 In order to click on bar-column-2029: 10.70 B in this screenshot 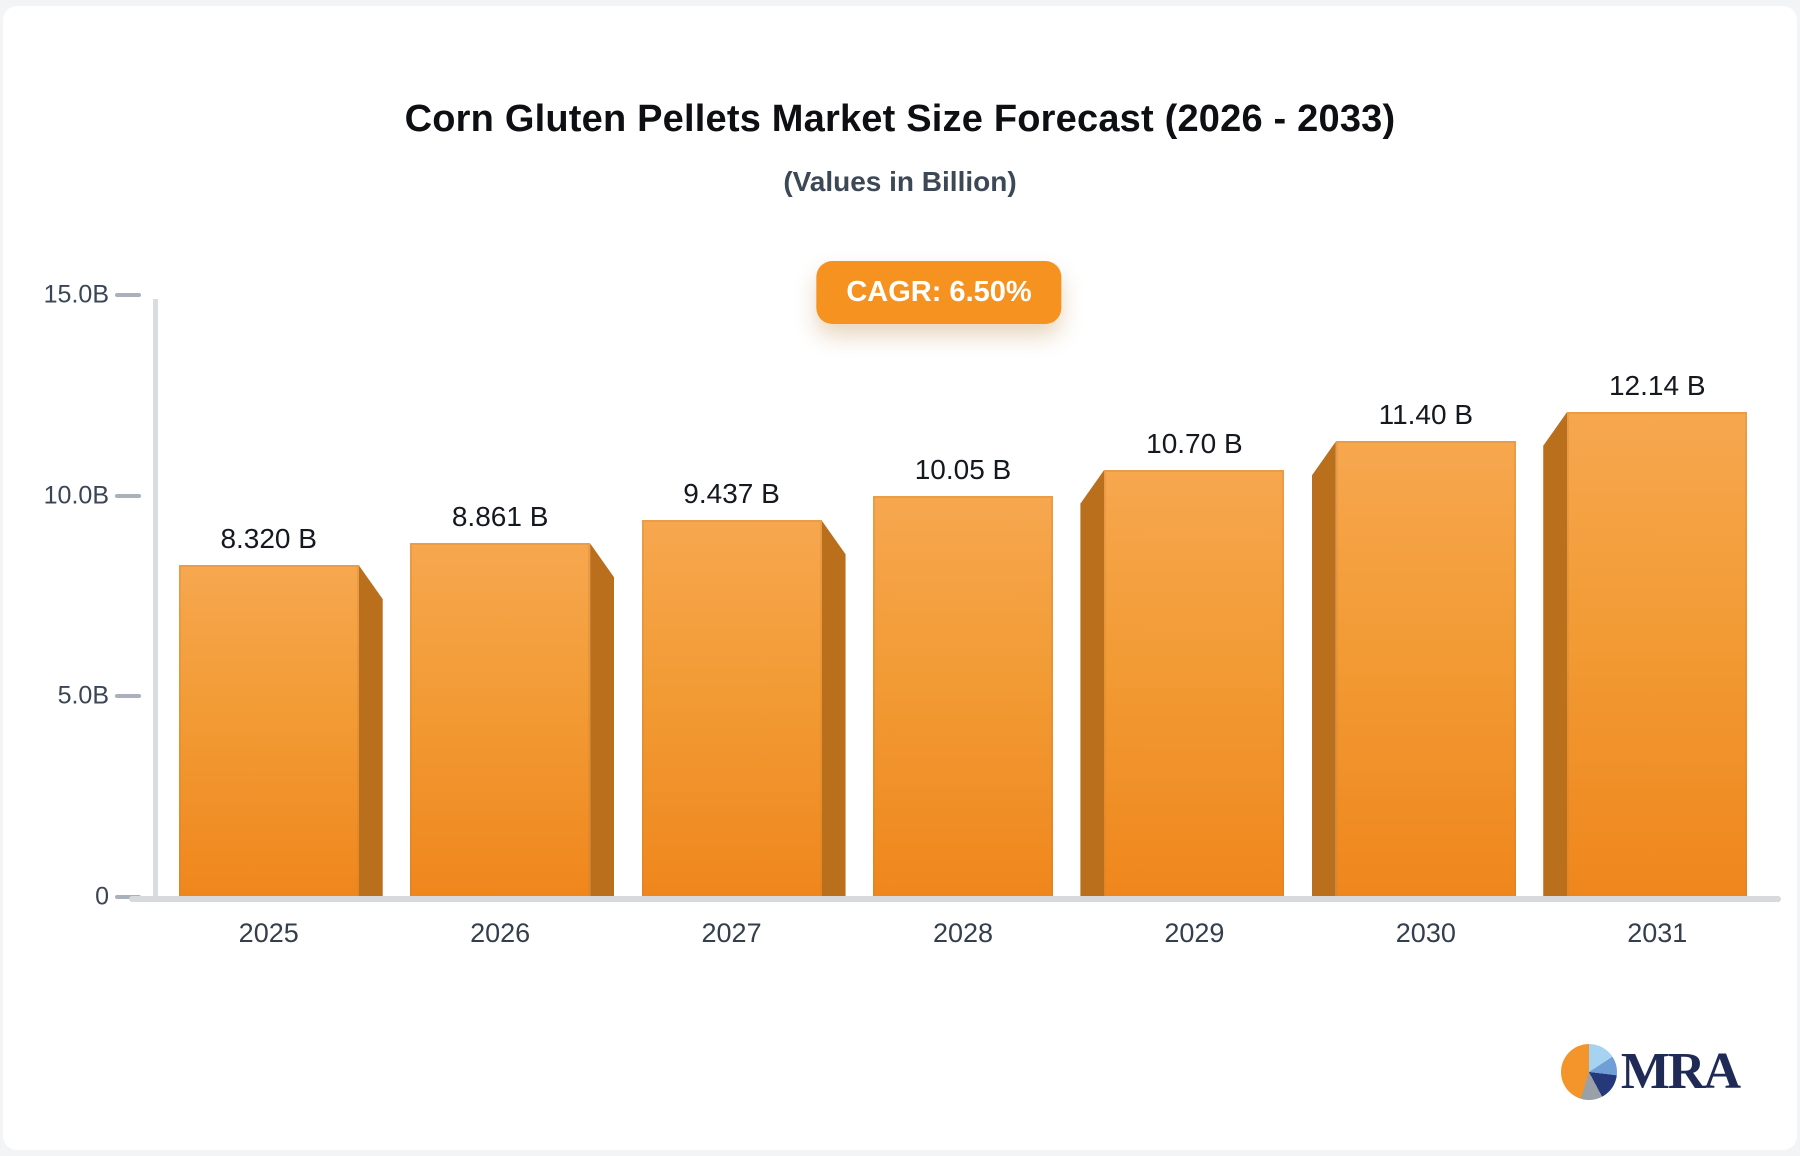, I will do `click(1194, 598)`.